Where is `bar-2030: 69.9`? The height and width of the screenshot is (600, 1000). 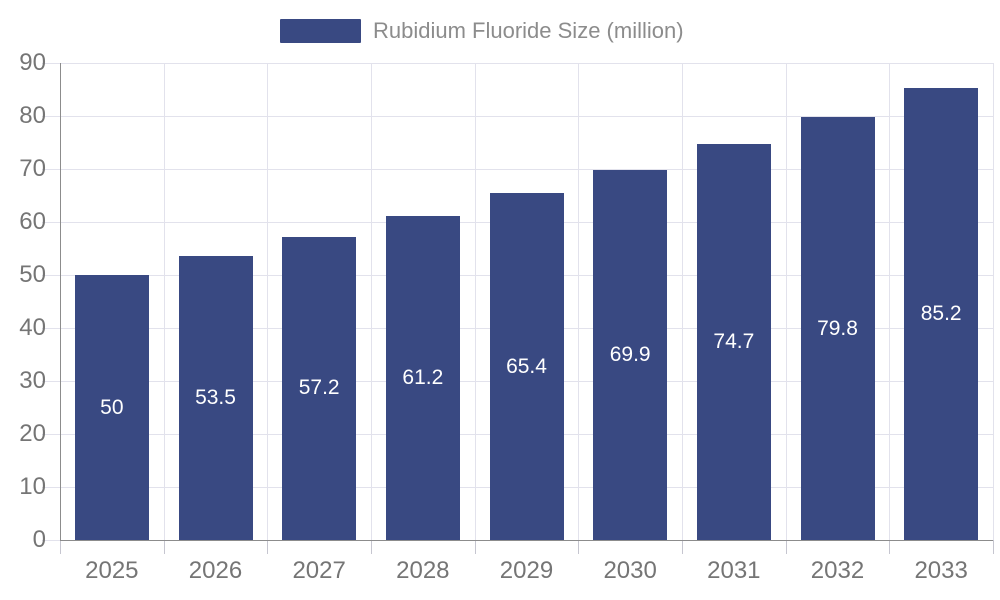 bar-2030: 69.9 is located at coordinates (630, 354).